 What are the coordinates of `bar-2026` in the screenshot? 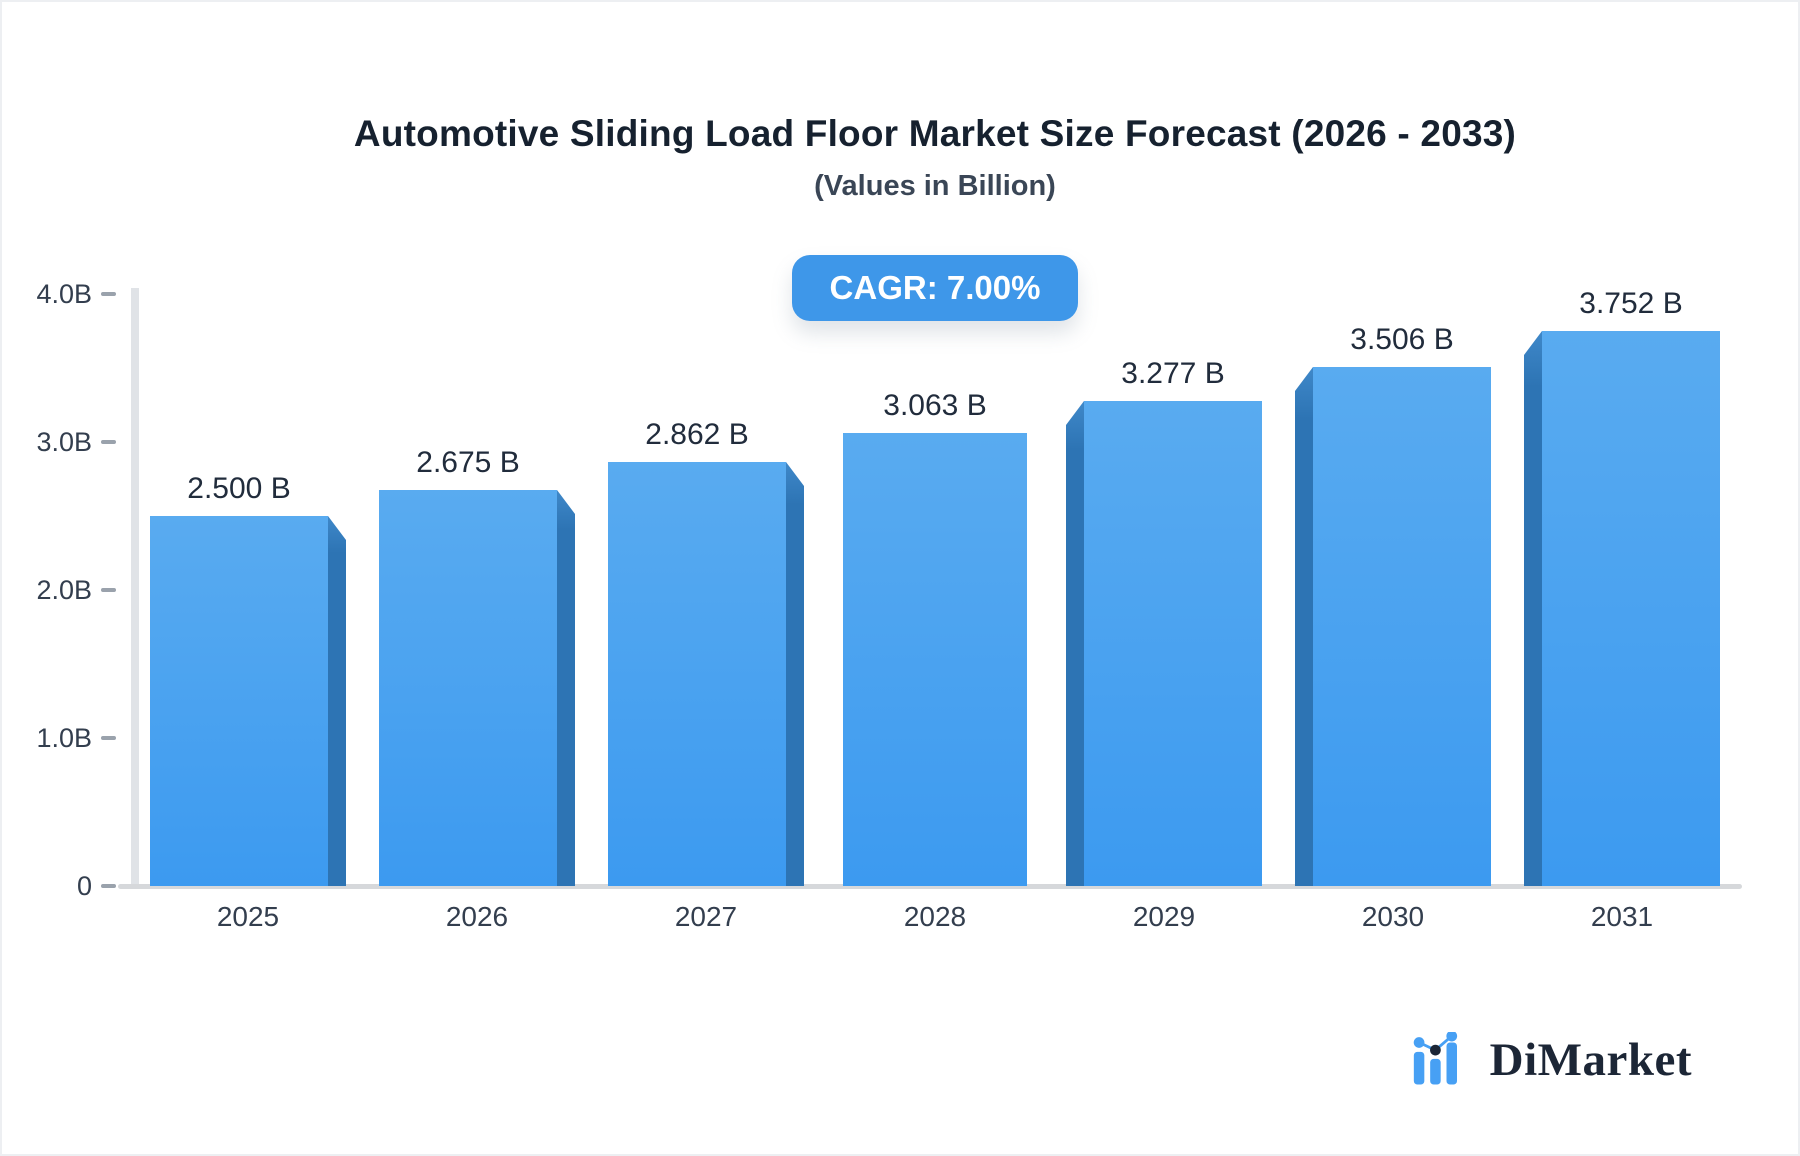 It's located at (477, 688).